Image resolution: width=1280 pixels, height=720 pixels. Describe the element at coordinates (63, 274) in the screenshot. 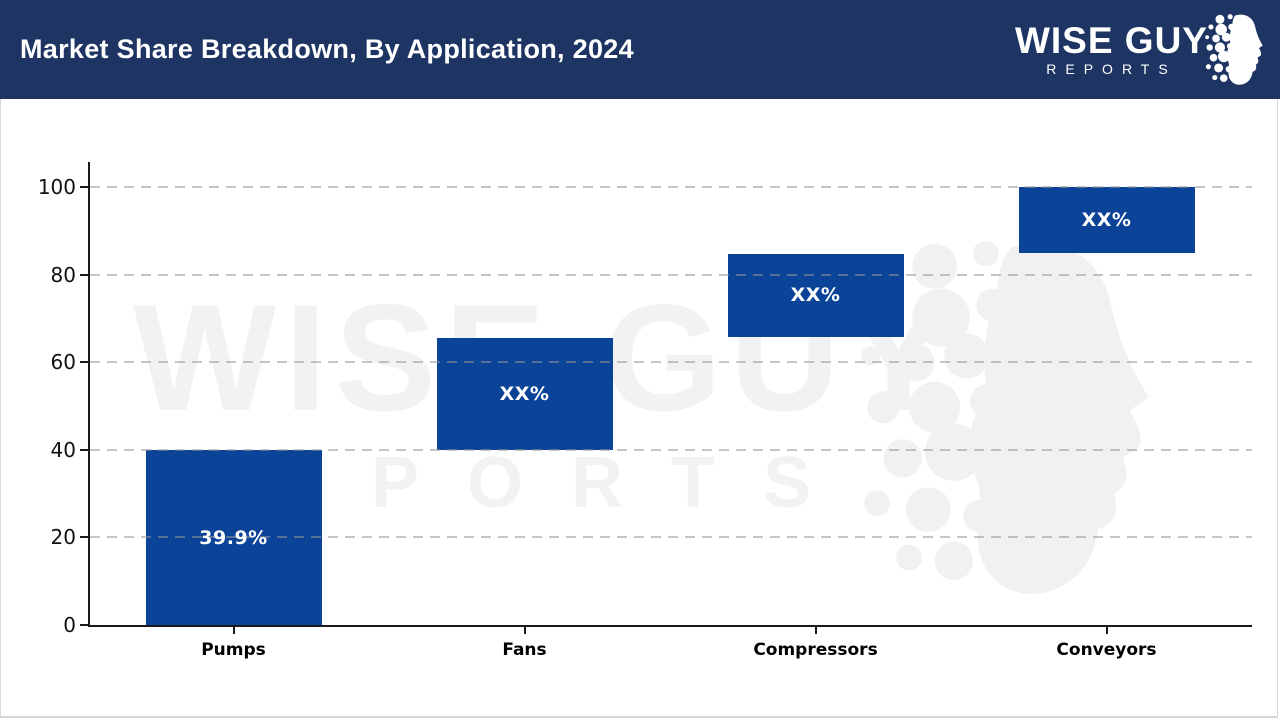

I see `y-tick-label-80: 80` at that location.